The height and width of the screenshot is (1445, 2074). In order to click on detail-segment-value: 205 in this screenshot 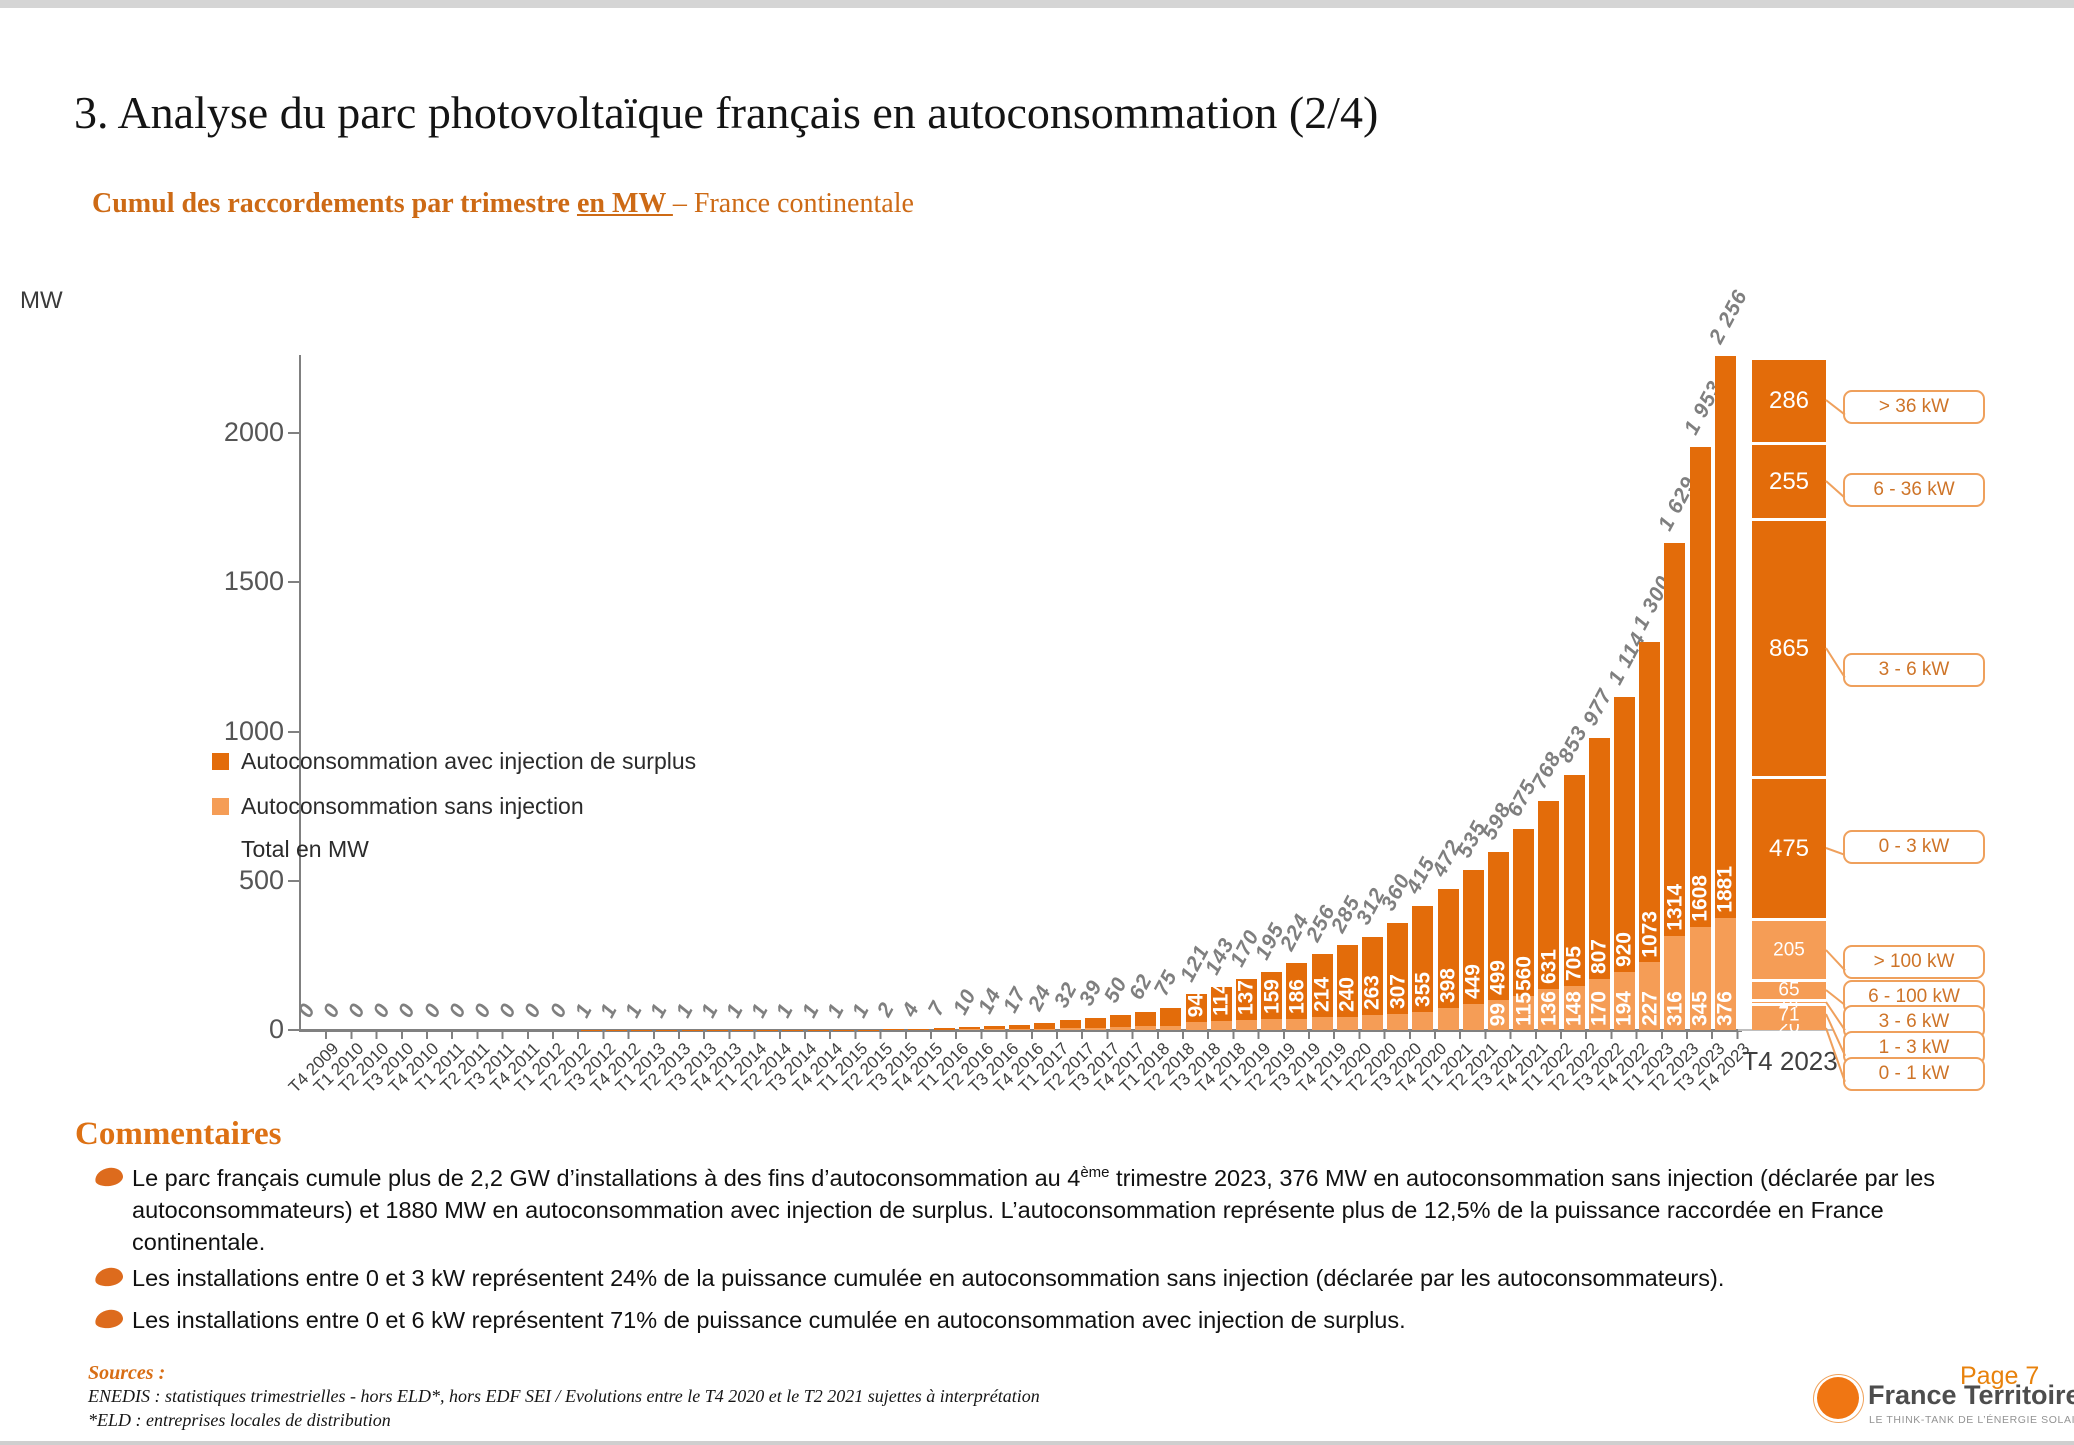, I will do `click(1789, 950)`.